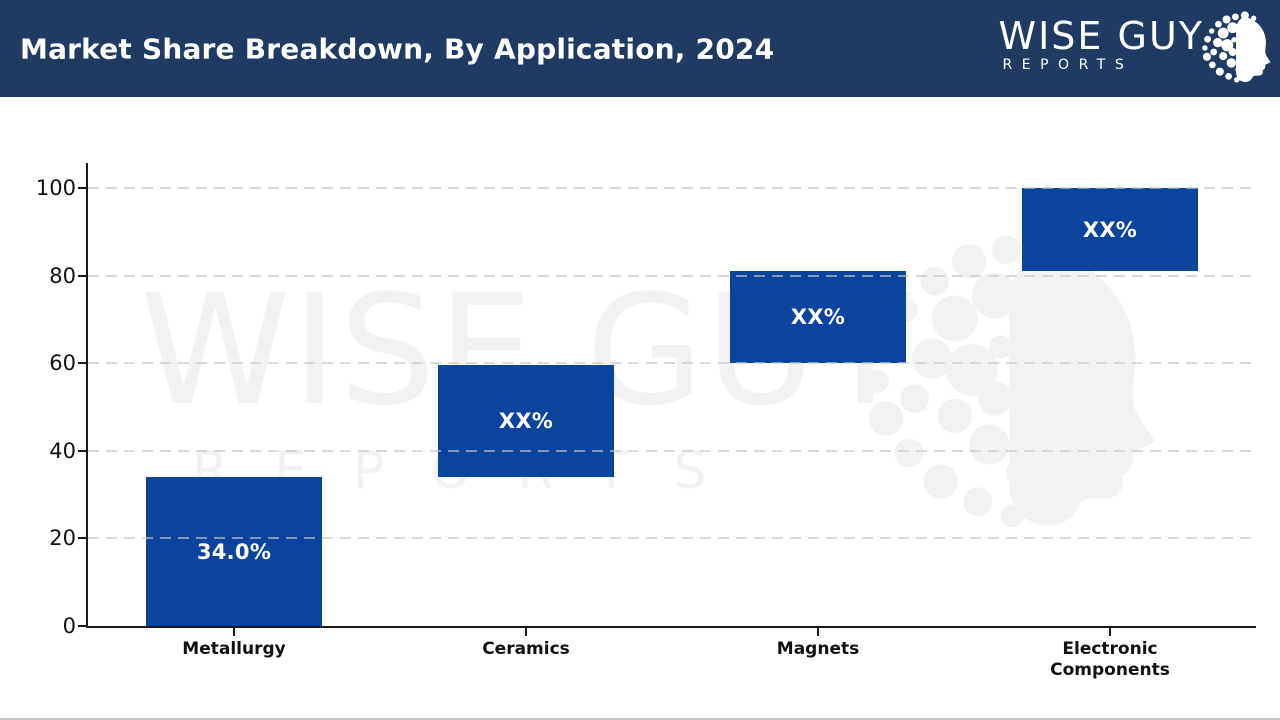  Describe the element at coordinates (62, 450) in the screenshot. I see `y-tick-label-40: 40` at that location.